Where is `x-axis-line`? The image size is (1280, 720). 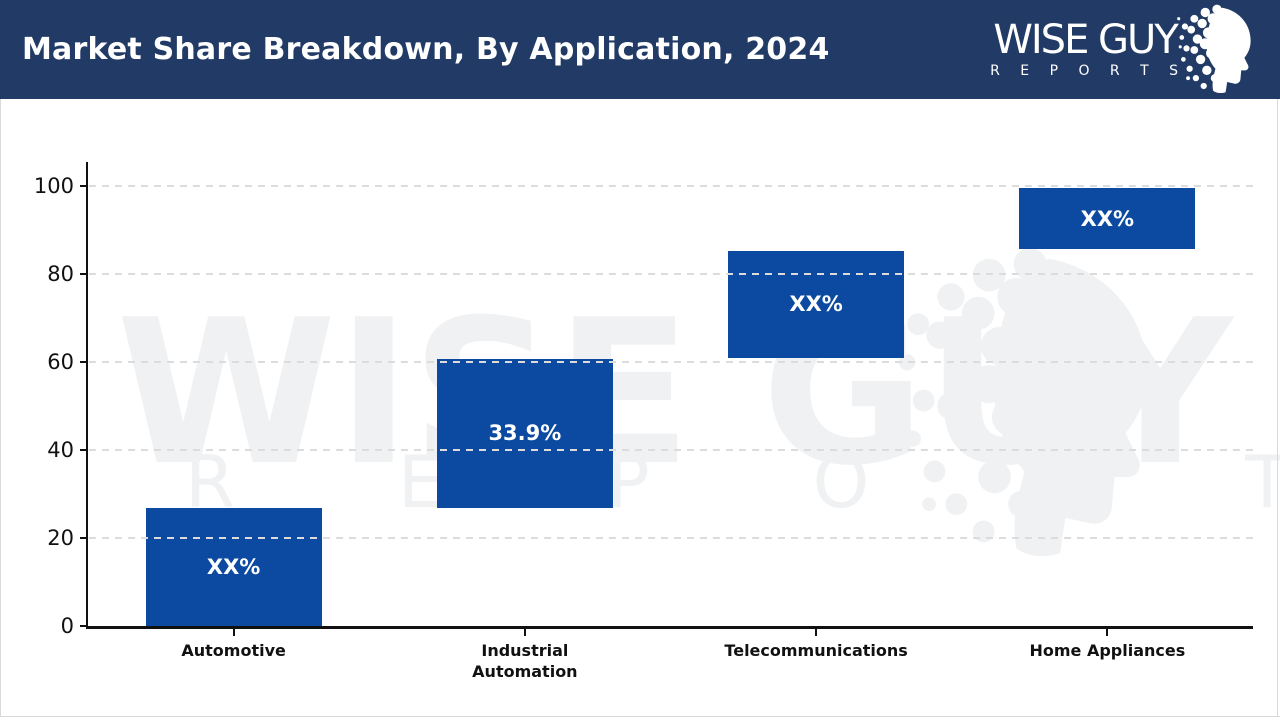
x-axis-line is located at coordinates (669, 627).